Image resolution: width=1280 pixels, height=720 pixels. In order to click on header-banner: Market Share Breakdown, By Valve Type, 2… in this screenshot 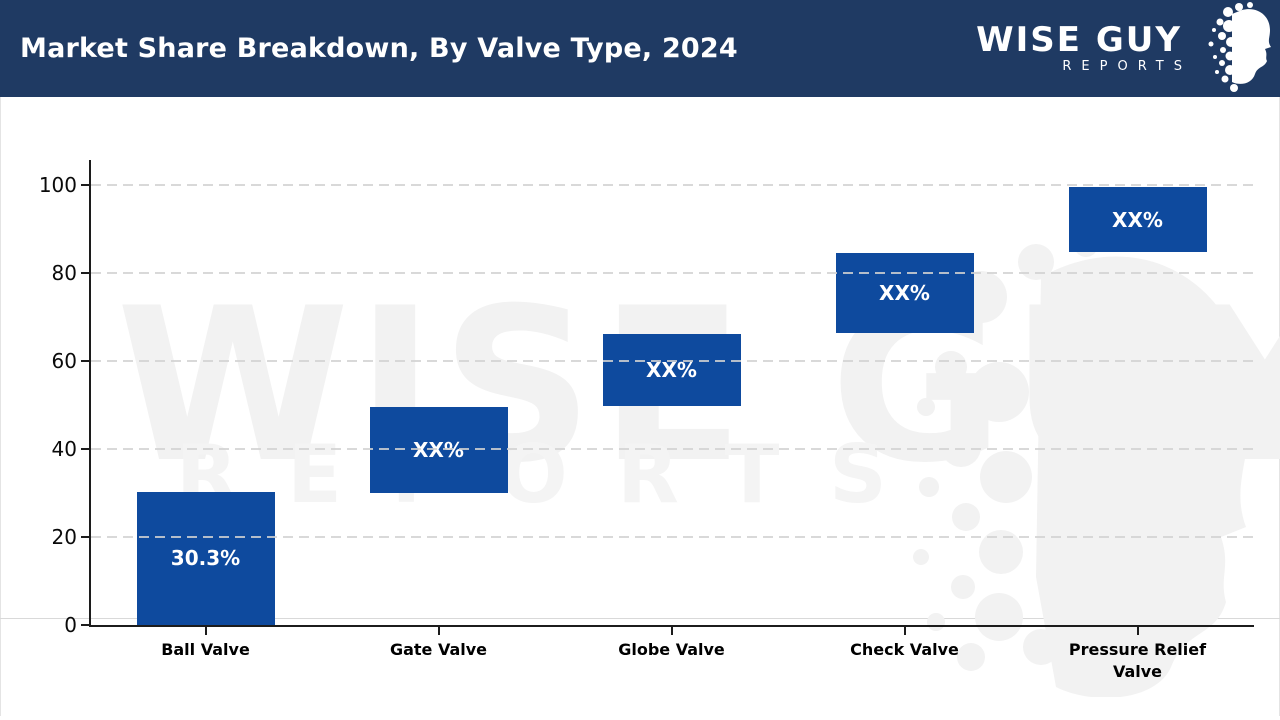, I will do `click(640, 48)`.